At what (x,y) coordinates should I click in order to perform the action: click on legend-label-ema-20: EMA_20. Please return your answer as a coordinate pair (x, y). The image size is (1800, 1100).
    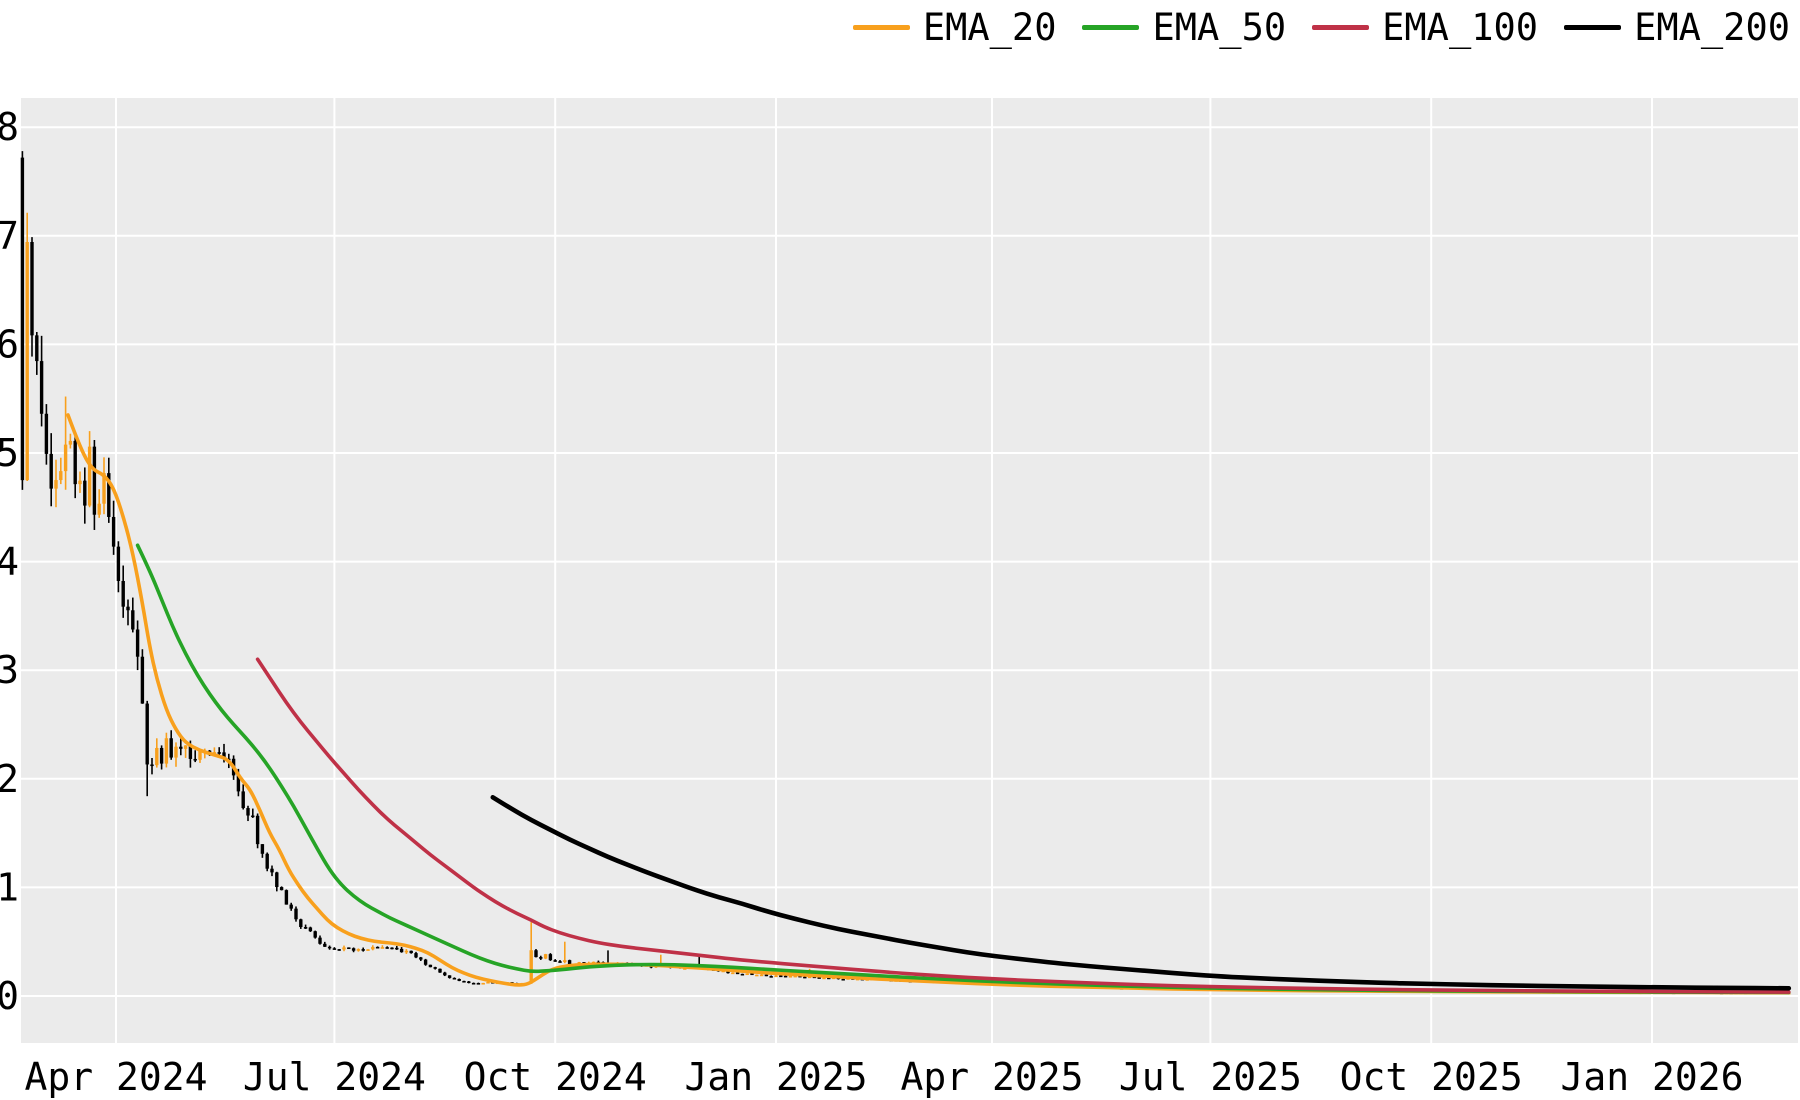
    Looking at the image, I should click on (989, 27).